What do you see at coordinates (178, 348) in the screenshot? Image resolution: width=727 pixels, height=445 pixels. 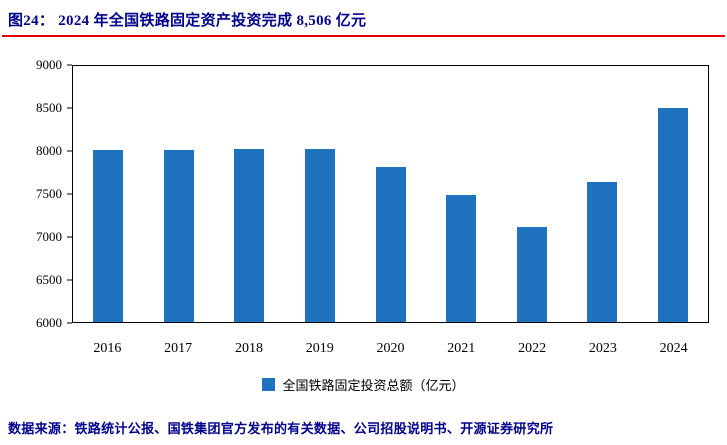 I see `x-tick-label-2017: 2017` at bounding box center [178, 348].